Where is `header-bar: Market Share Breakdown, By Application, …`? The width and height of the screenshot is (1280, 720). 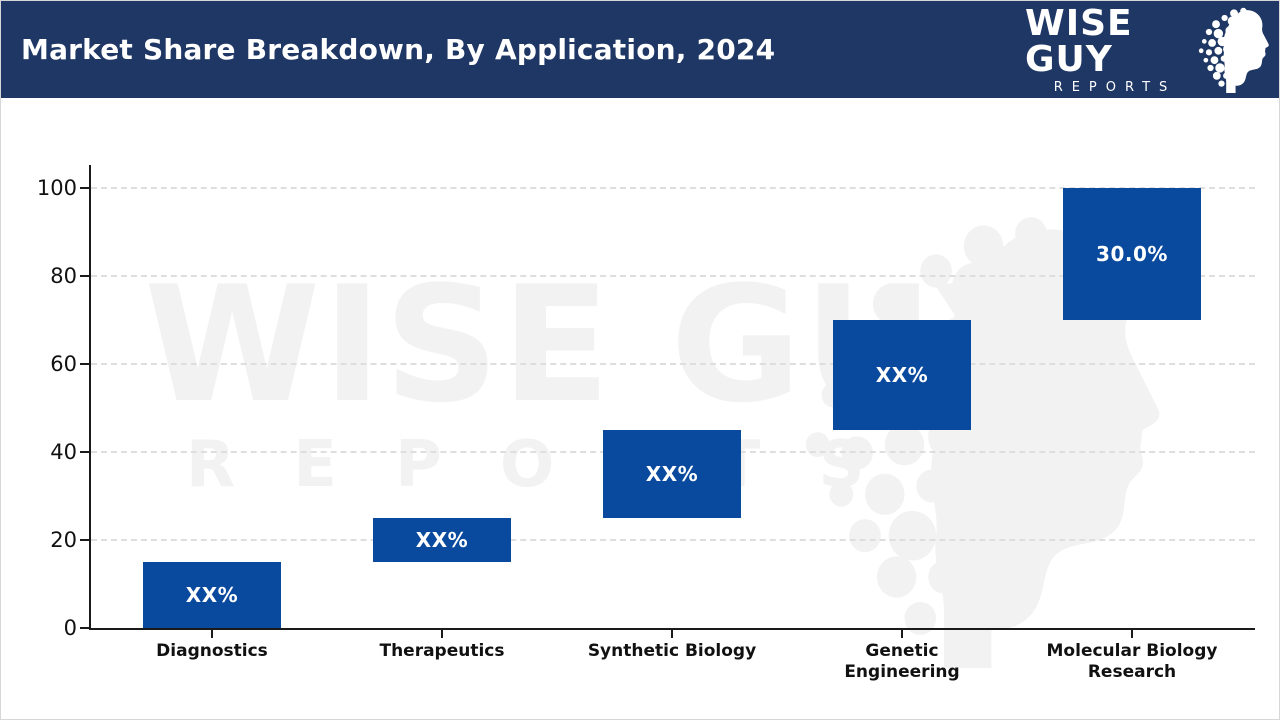
header-bar: Market Share Breakdown, By Application, … is located at coordinates (640, 49).